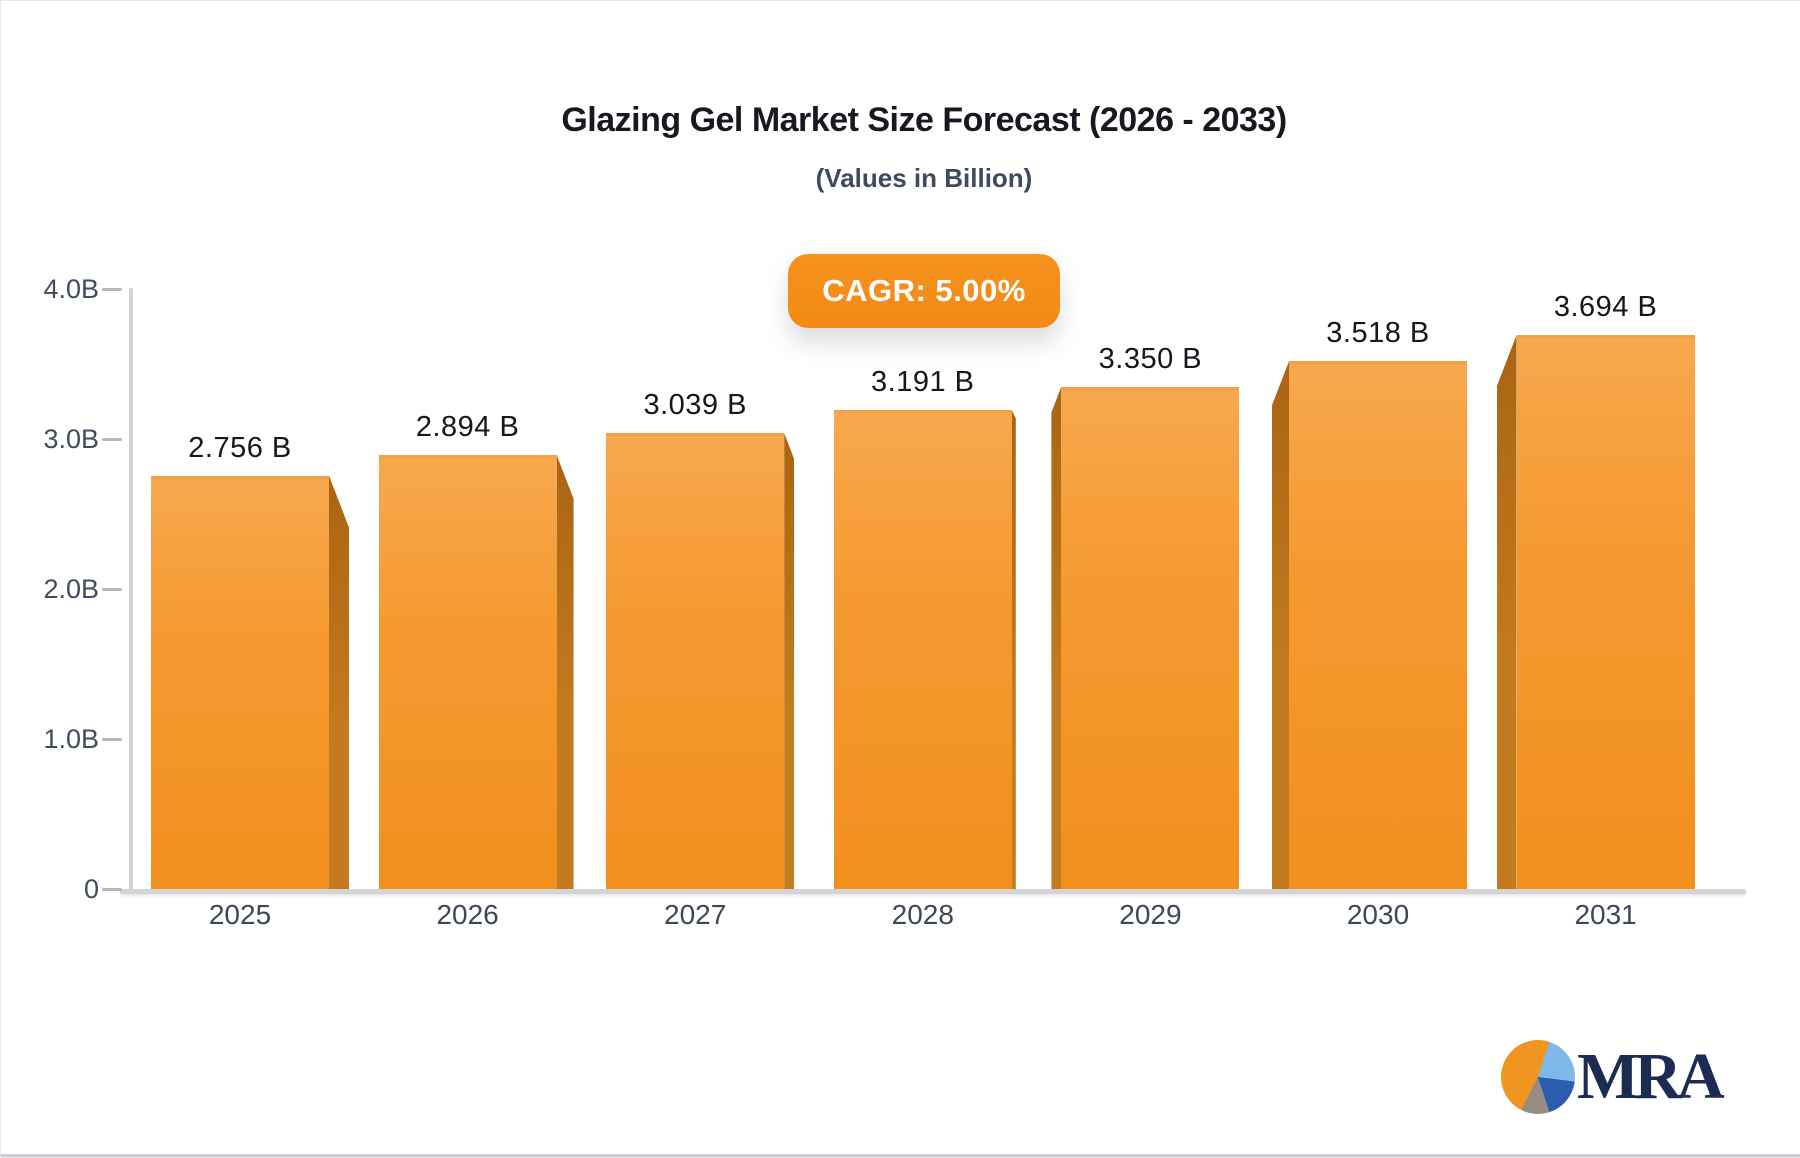  Describe the element at coordinates (240, 914) in the screenshot. I see `x-axis-label-2025: 2025` at that location.